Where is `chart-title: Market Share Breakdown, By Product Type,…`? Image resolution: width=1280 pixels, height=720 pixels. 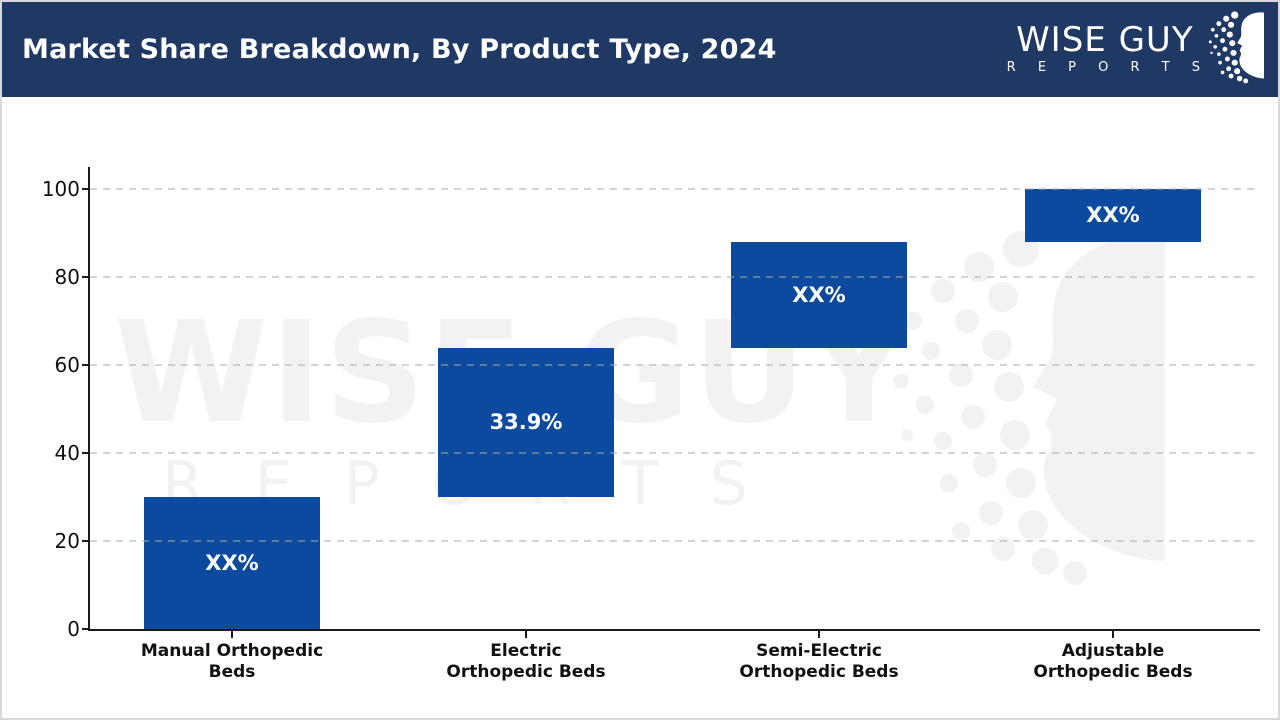
chart-title: Market Share Breakdown, By Product Type,… is located at coordinates (399, 49).